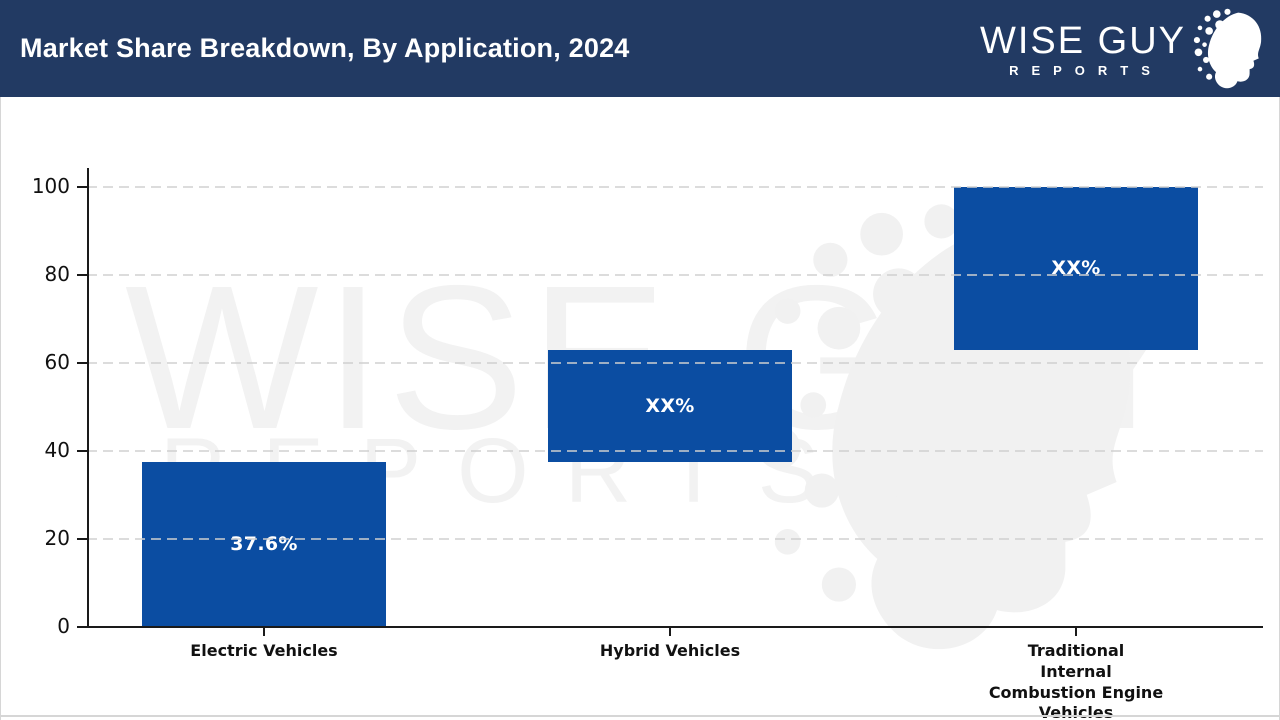 This screenshot has width=1280, height=720. I want to click on logo-text: WISE GUY REPORTS, so click(1083, 50).